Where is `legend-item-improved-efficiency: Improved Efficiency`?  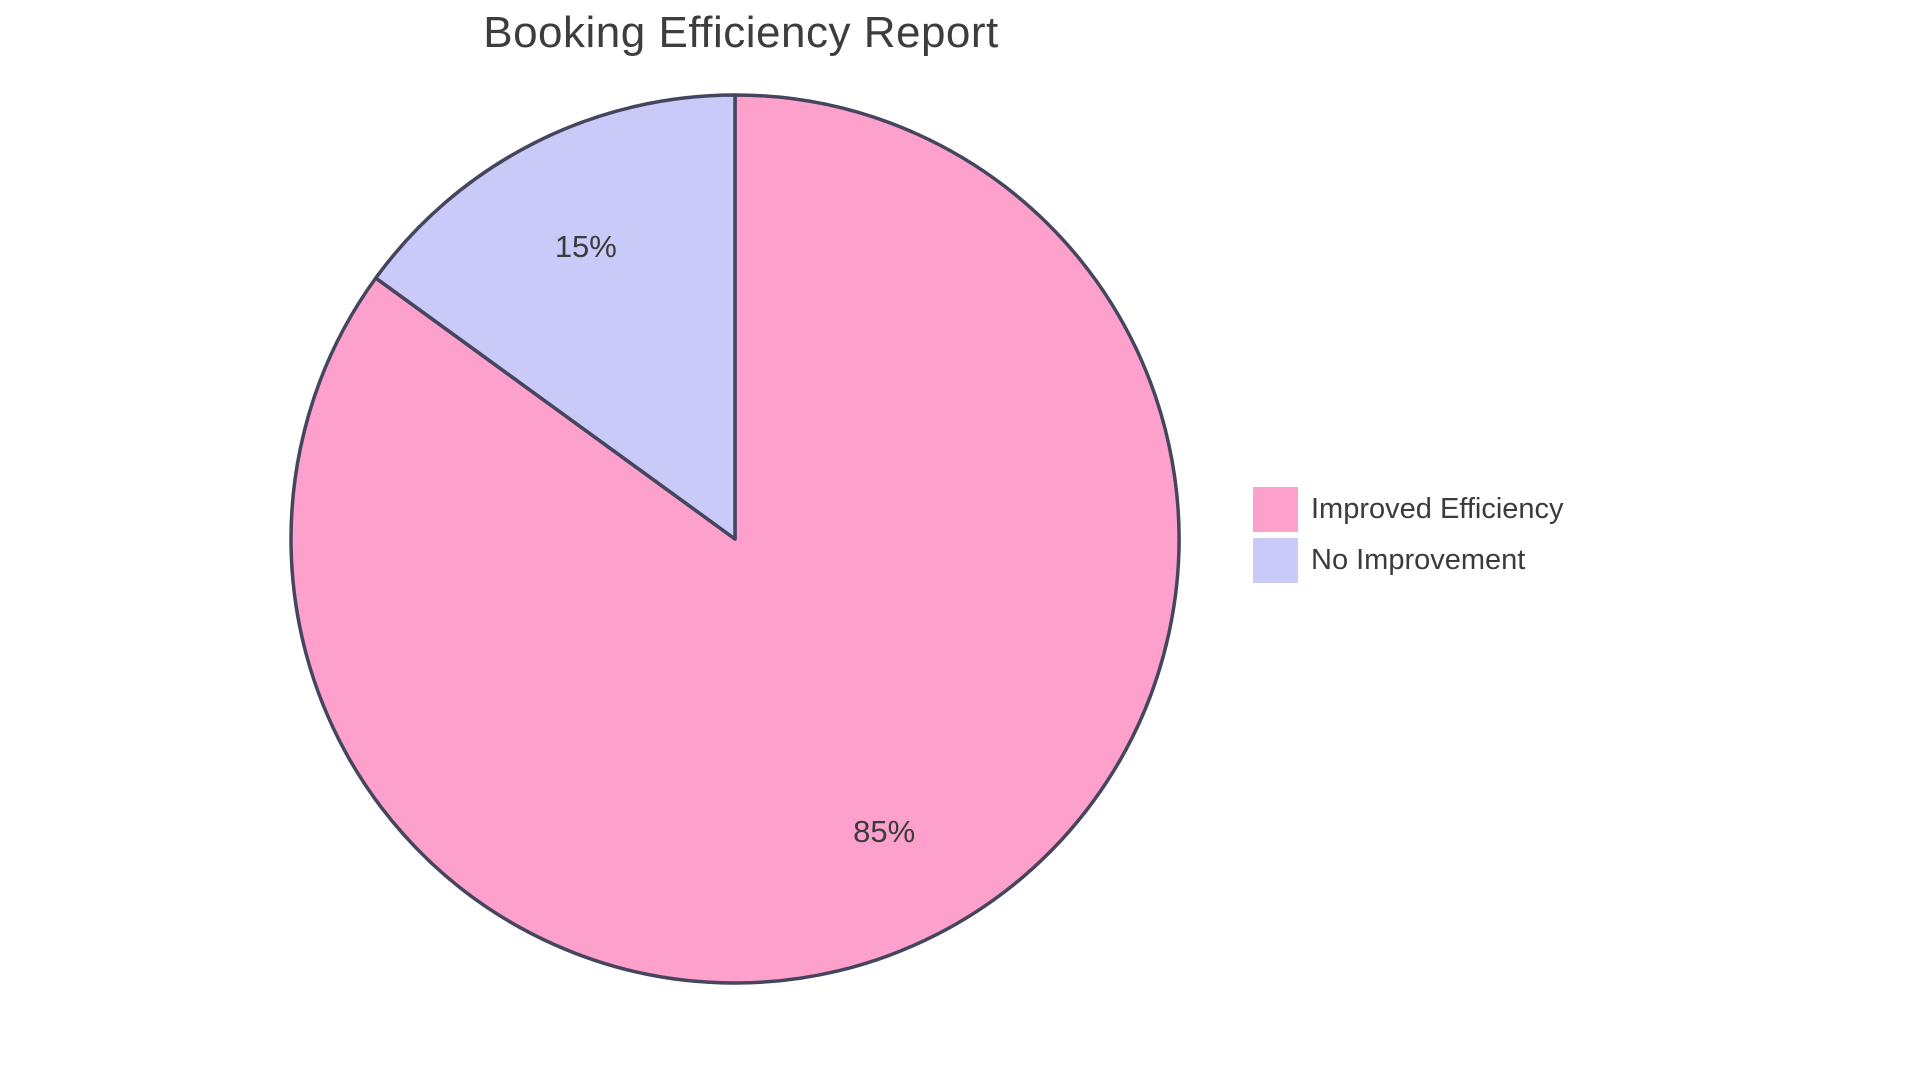 legend-item-improved-efficiency: Improved Efficiency is located at coordinates (1408, 509).